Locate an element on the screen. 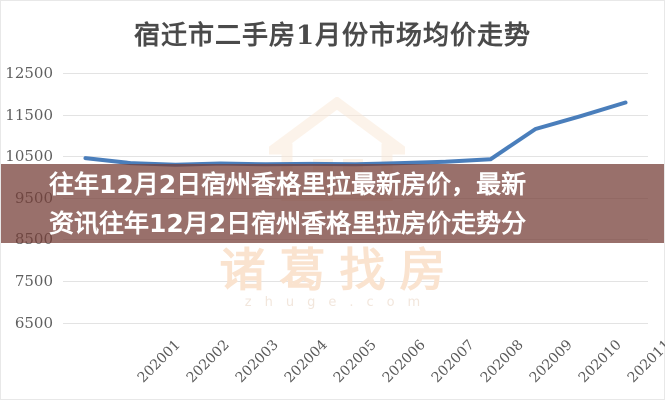  overlay-headline-line-2: 资讯往年12月2日宿州香格里拉房价走势分 is located at coordinates (288, 223).